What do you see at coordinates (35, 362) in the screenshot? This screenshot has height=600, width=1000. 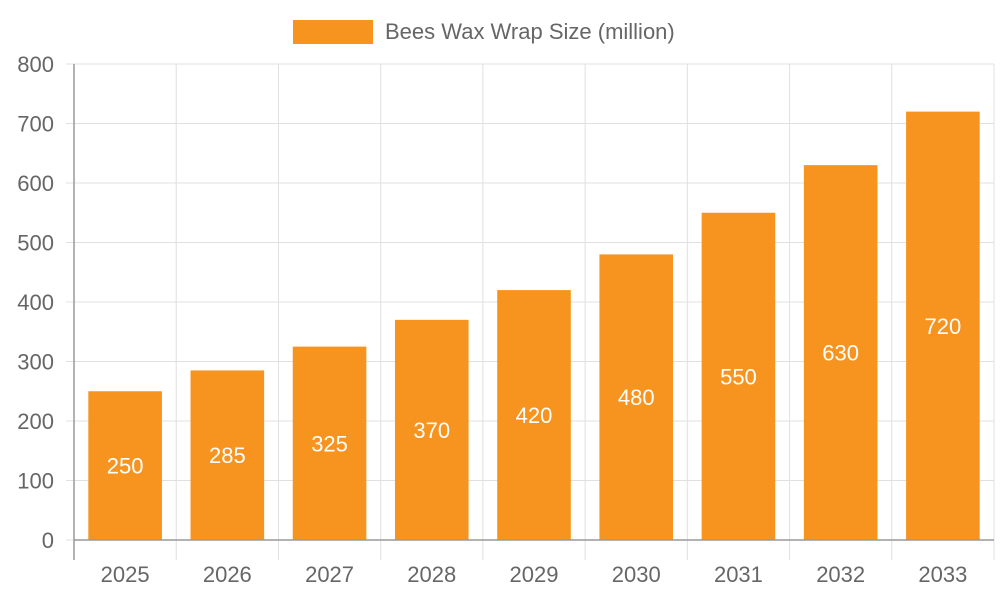 I see `y-tick-label: 300` at bounding box center [35, 362].